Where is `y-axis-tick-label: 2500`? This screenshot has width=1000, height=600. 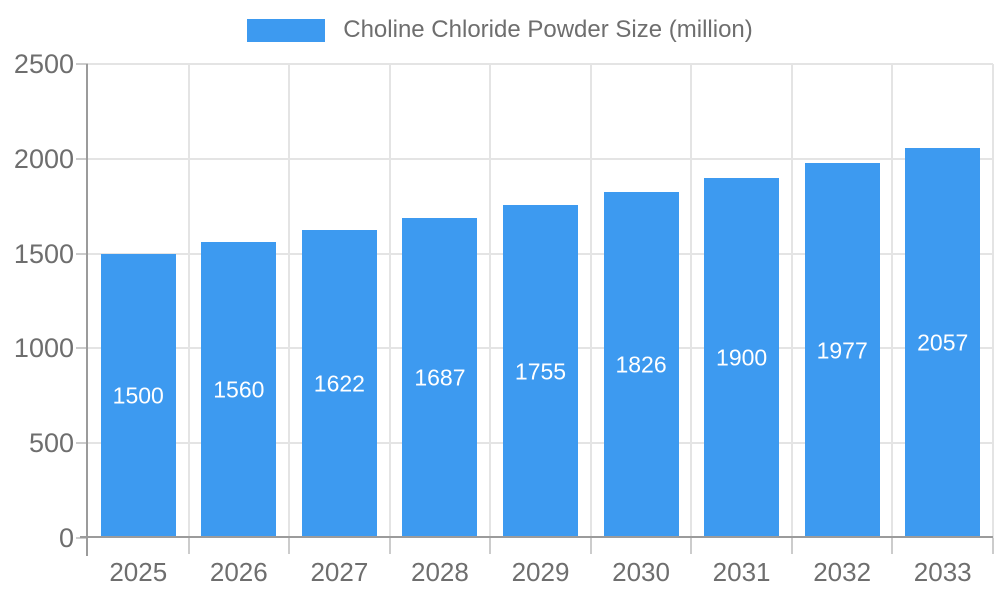
y-axis-tick-label: 2500 is located at coordinates (43, 64).